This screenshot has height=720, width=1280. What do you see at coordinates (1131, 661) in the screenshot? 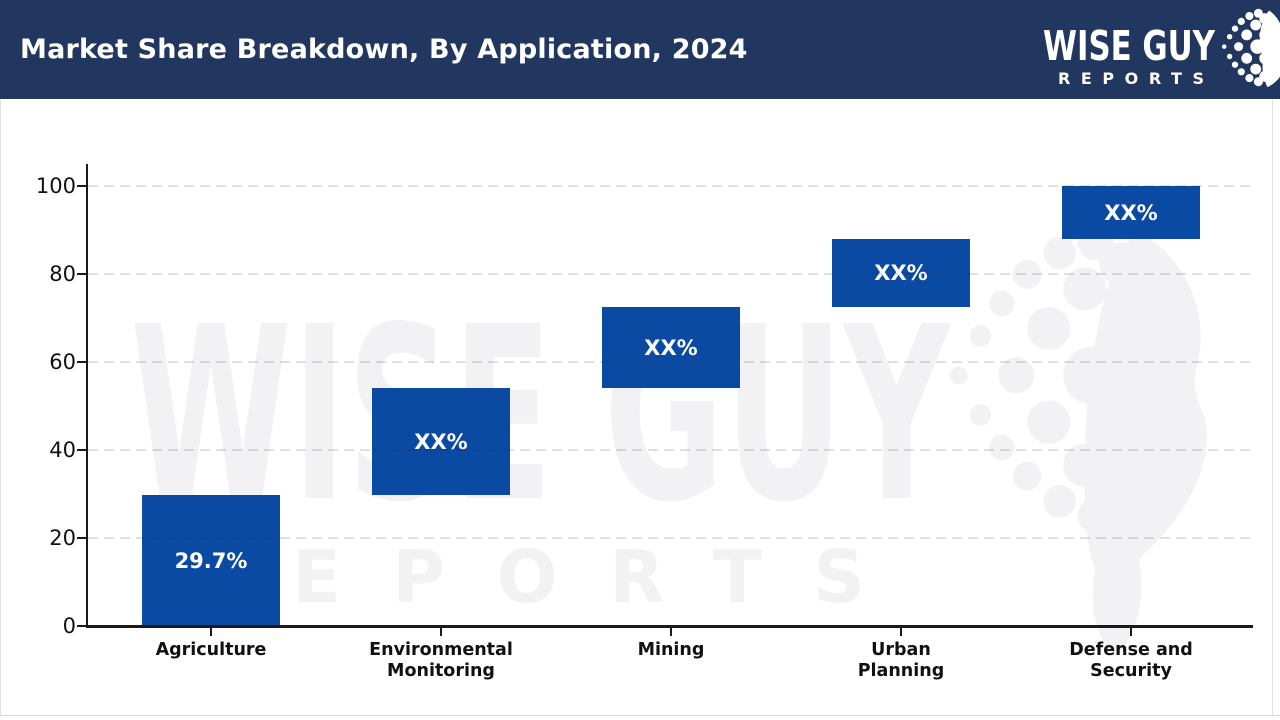
I see `x-axis-label-defense-and-security: Defense and Security` at bounding box center [1131, 661].